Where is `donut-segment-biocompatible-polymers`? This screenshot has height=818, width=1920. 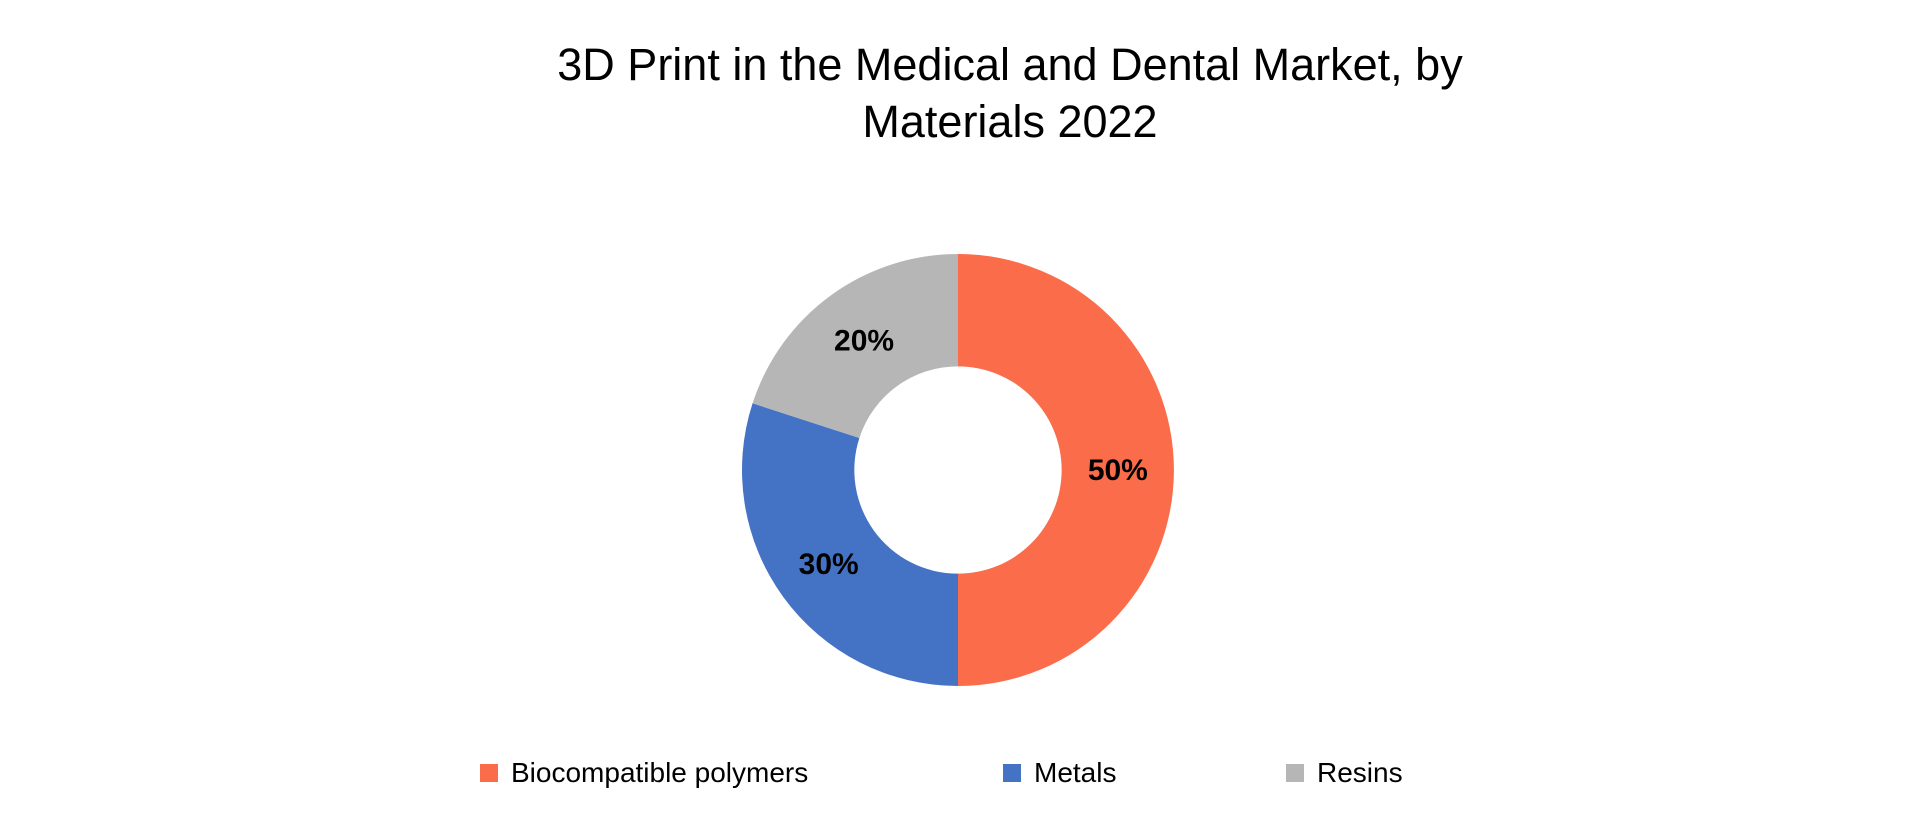
donut-segment-biocompatible-polymers is located at coordinates (1066, 470).